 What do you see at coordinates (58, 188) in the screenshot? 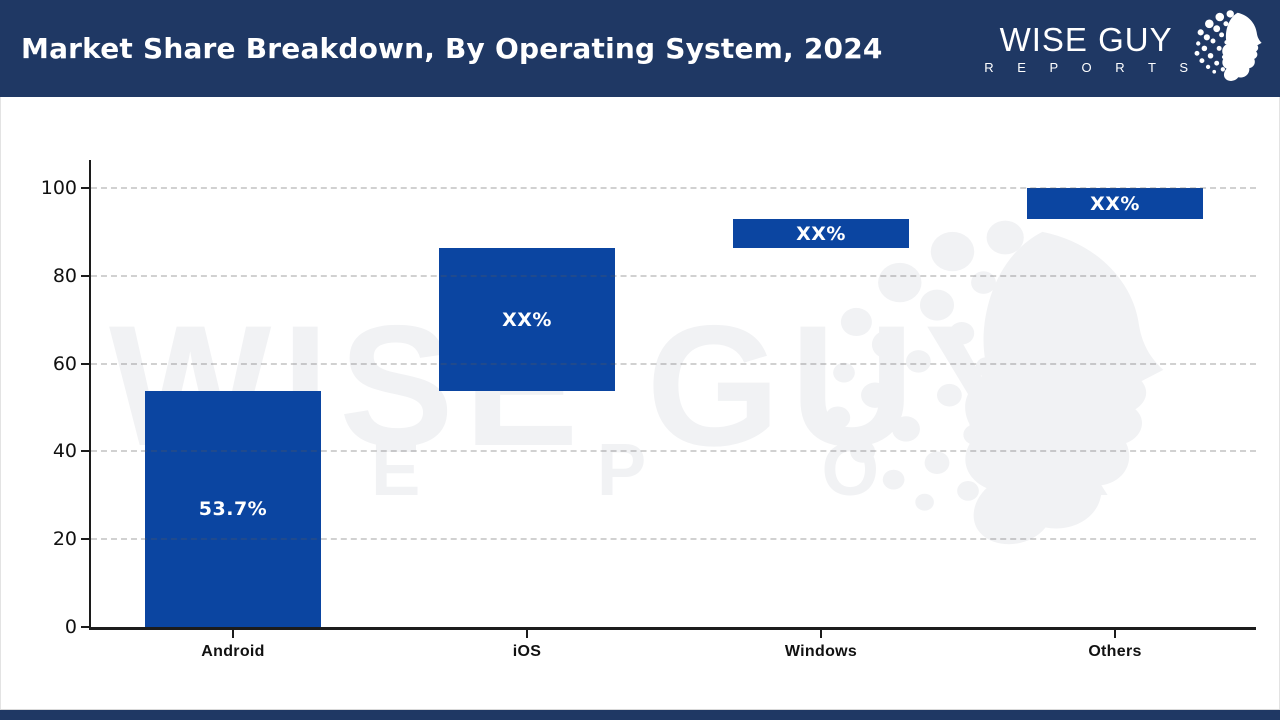
I see `y-axis-tick-label: 100` at bounding box center [58, 188].